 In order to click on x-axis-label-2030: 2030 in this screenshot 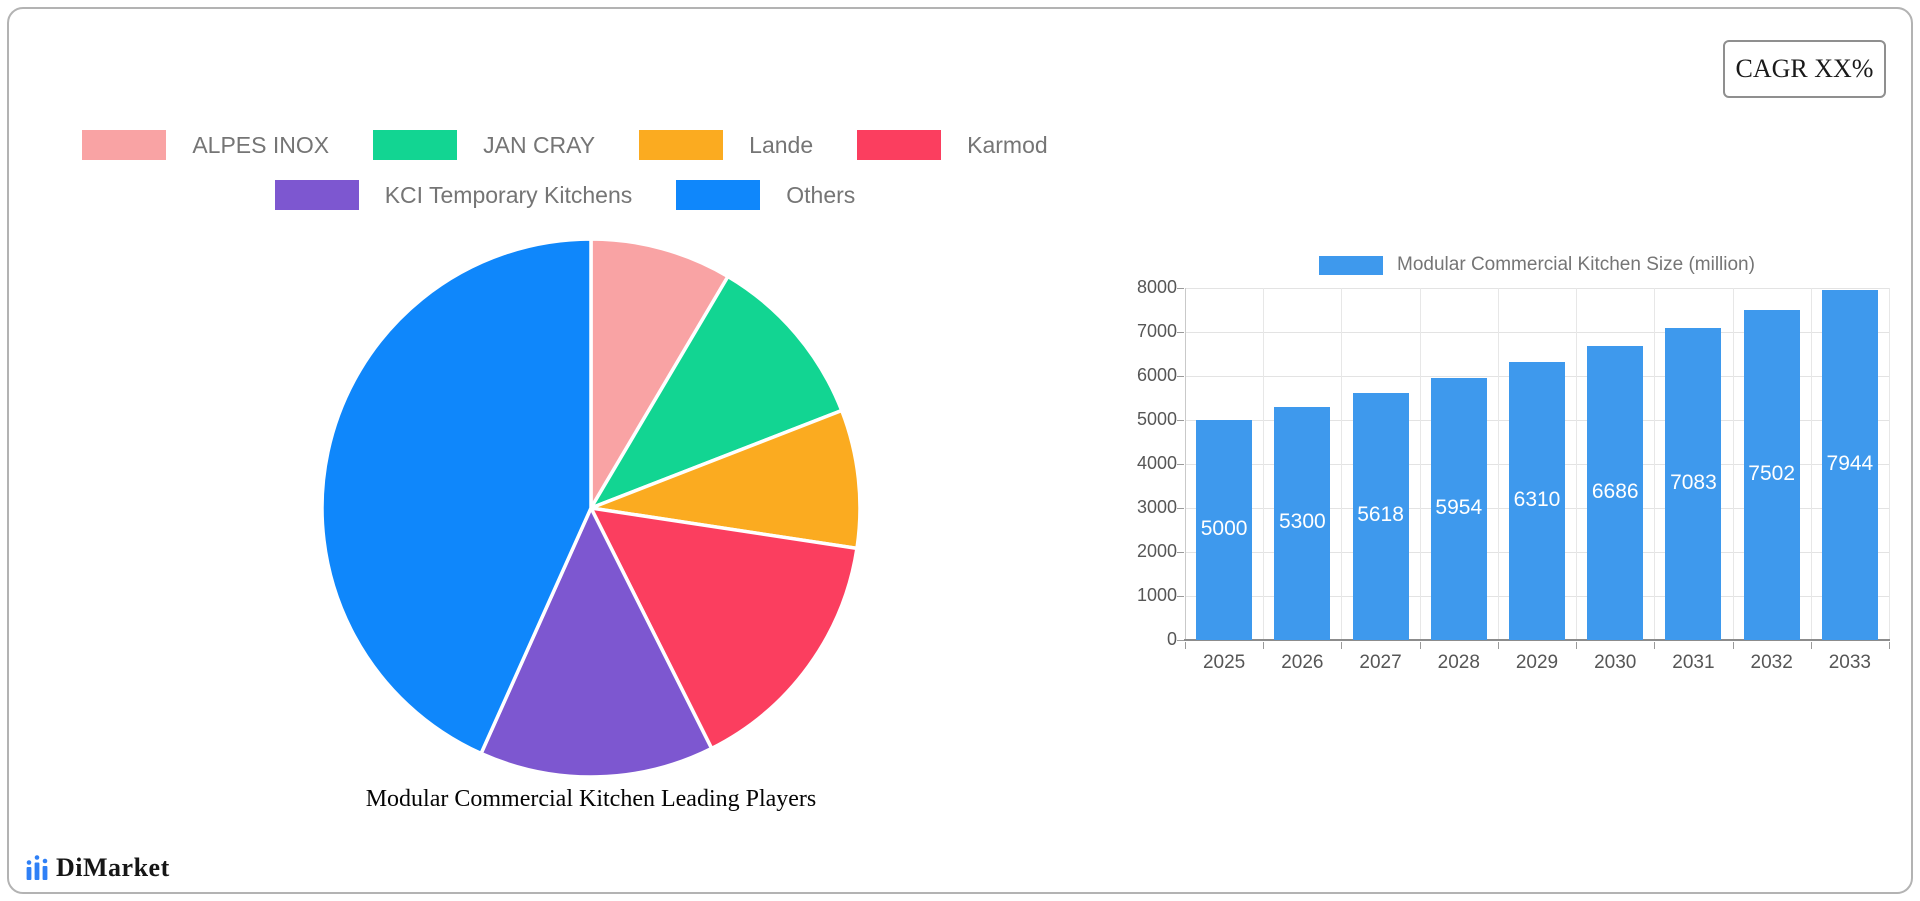, I will do `click(1615, 662)`.